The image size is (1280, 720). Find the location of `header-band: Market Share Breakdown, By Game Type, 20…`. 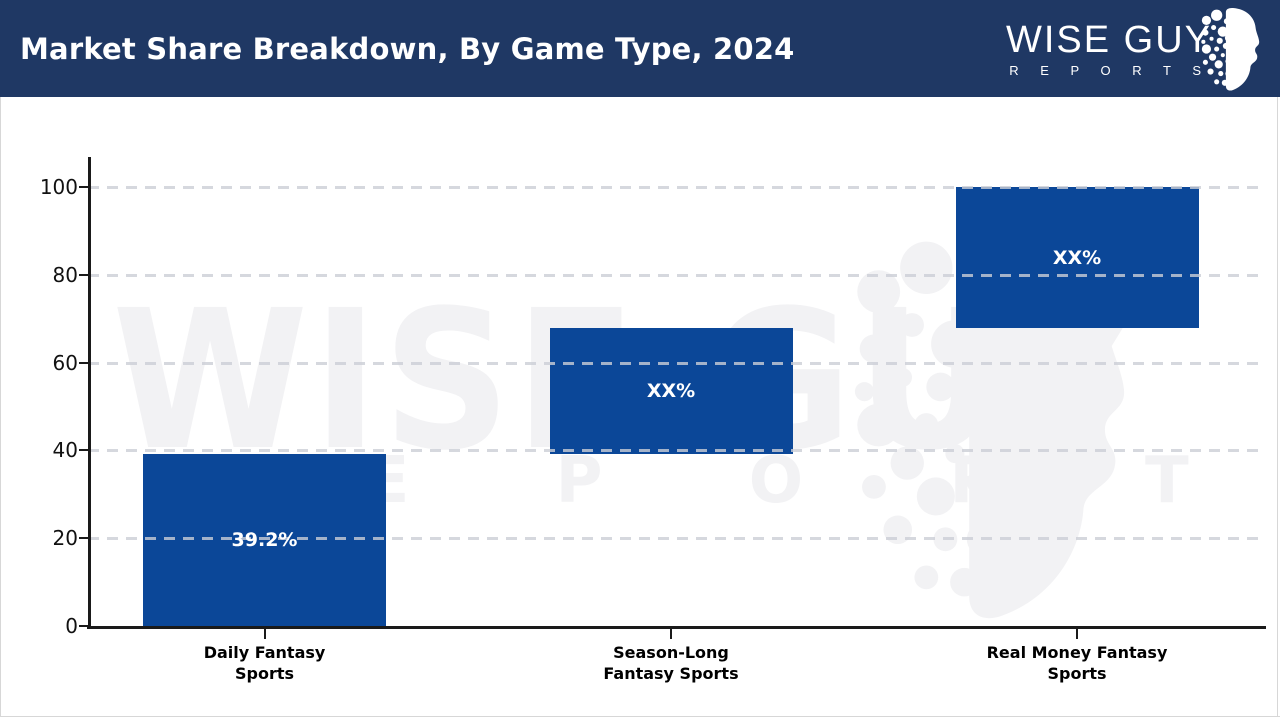

header-band: Market Share Breakdown, By Game Type, 20… is located at coordinates (640, 48).